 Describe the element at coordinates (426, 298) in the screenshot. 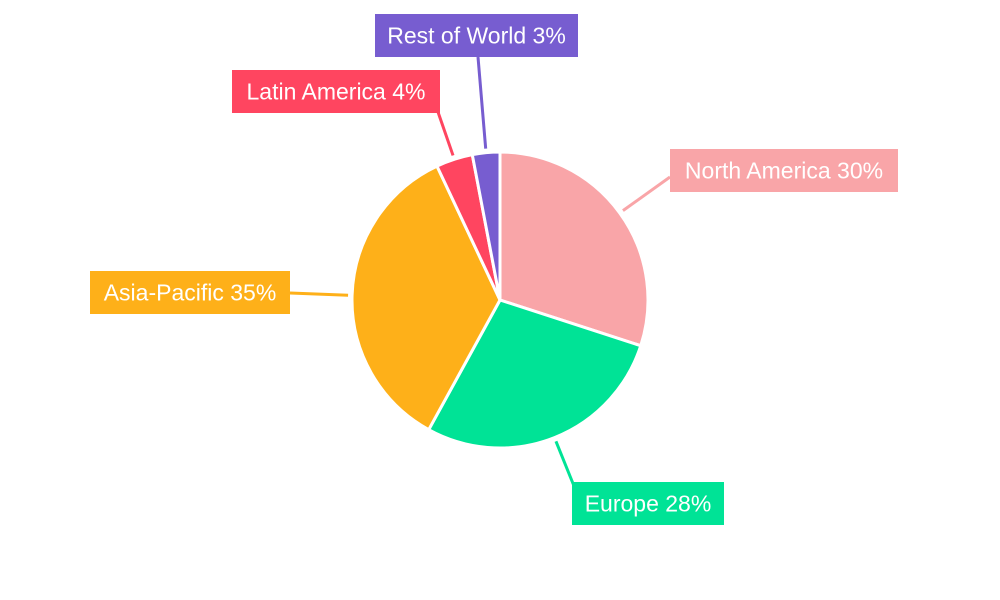

I see `pie-slice-asia-pacific` at that location.